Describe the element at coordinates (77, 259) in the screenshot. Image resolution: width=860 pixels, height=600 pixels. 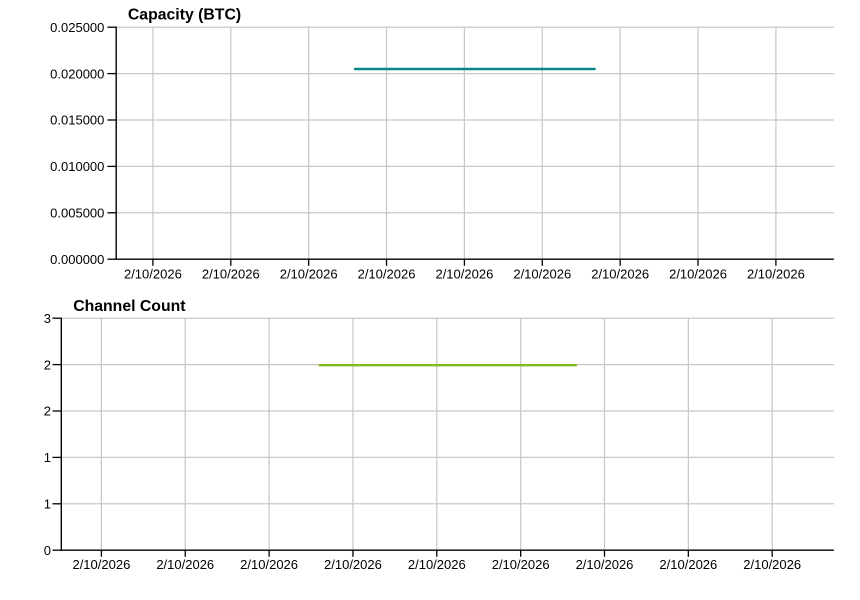
I see `svg-text: 0.000000` at that location.